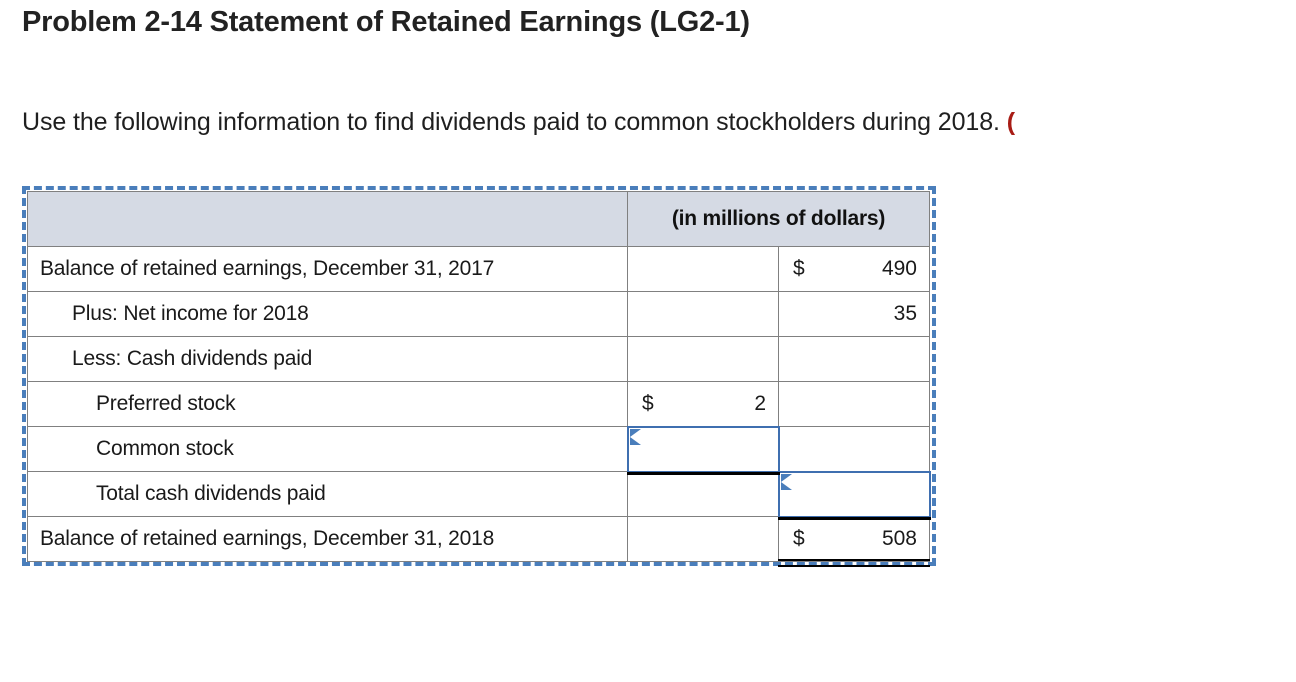 The height and width of the screenshot is (682, 1296). I want to click on row-total-cell: $490, so click(854, 269).